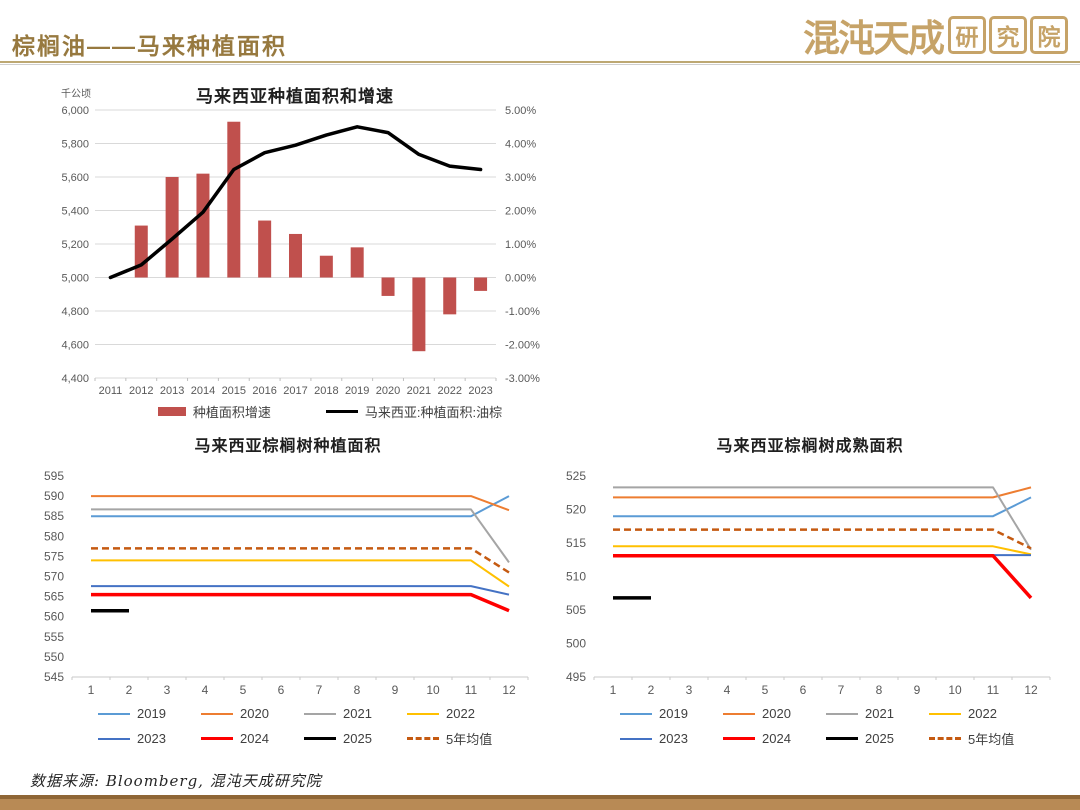 This screenshot has width=1080, height=810. What do you see at coordinates (54, 516) in the screenshot?
I see `svg-text: 585` at bounding box center [54, 516].